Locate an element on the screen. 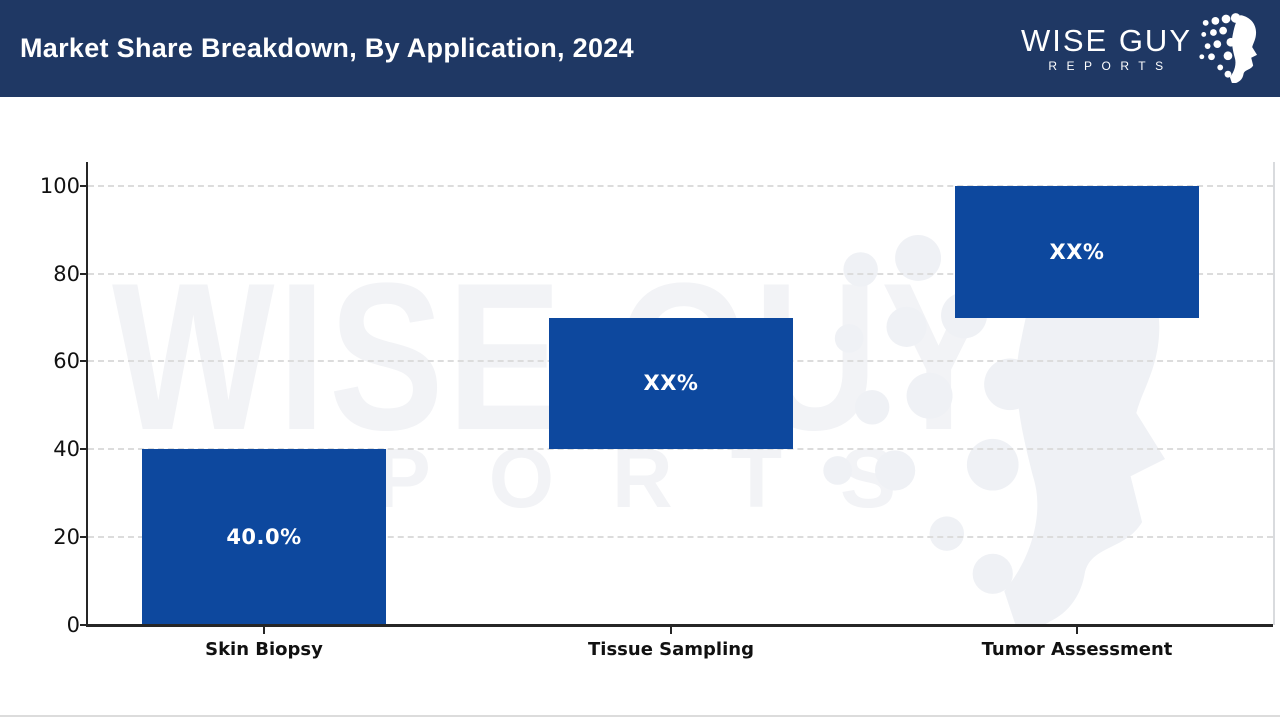 Image resolution: width=1280 pixels, height=720 pixels. bar-tumor-assessment: XX% is located at coordinates (1077, 251).